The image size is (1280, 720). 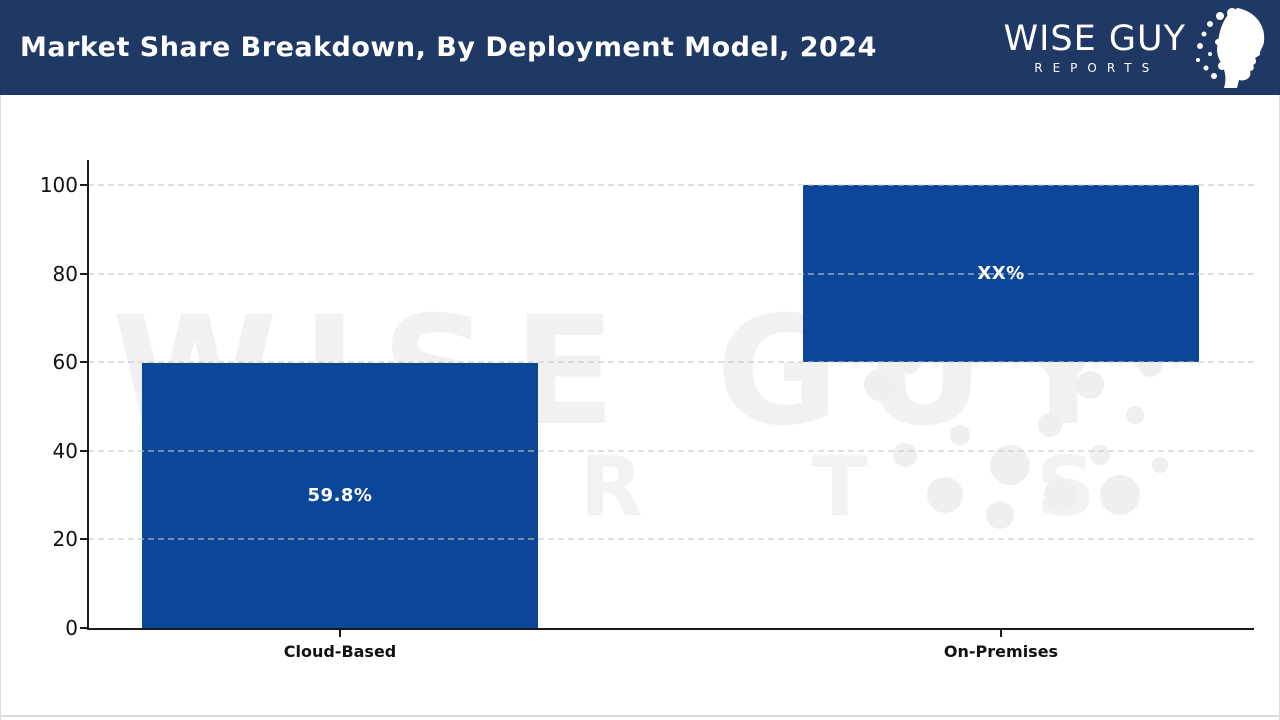 I want to click on y-tick-label-40: 40, so click(x=65, y=450).